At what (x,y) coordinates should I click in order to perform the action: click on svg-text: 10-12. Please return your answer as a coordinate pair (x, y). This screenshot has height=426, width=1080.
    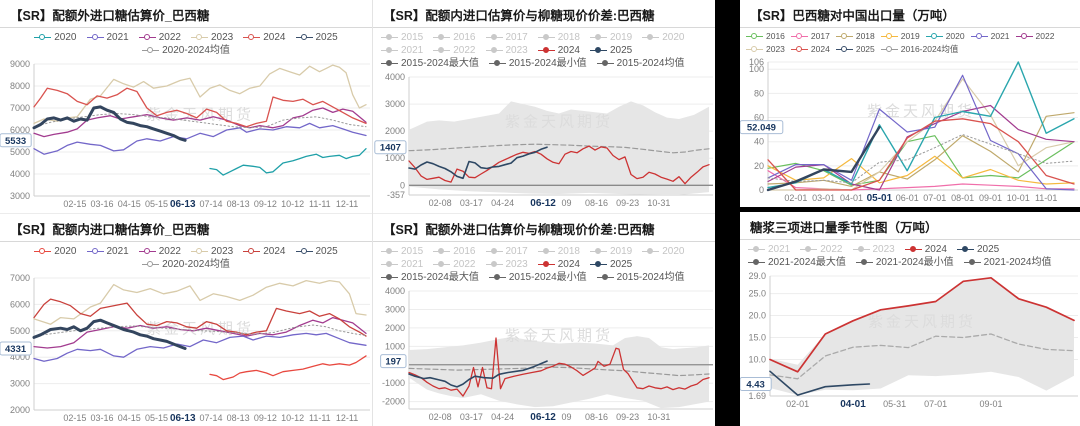
    Looking at the image, I should click on (292, 204).